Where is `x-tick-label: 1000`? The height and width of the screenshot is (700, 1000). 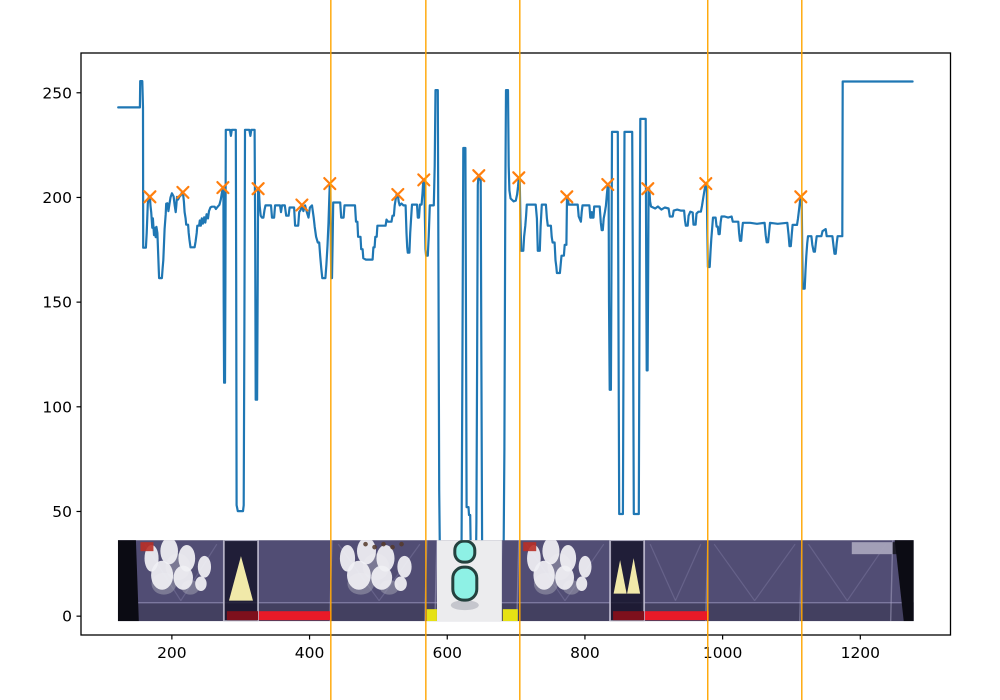 x-tick-label: 1000 is located at coordinates (722, 653).